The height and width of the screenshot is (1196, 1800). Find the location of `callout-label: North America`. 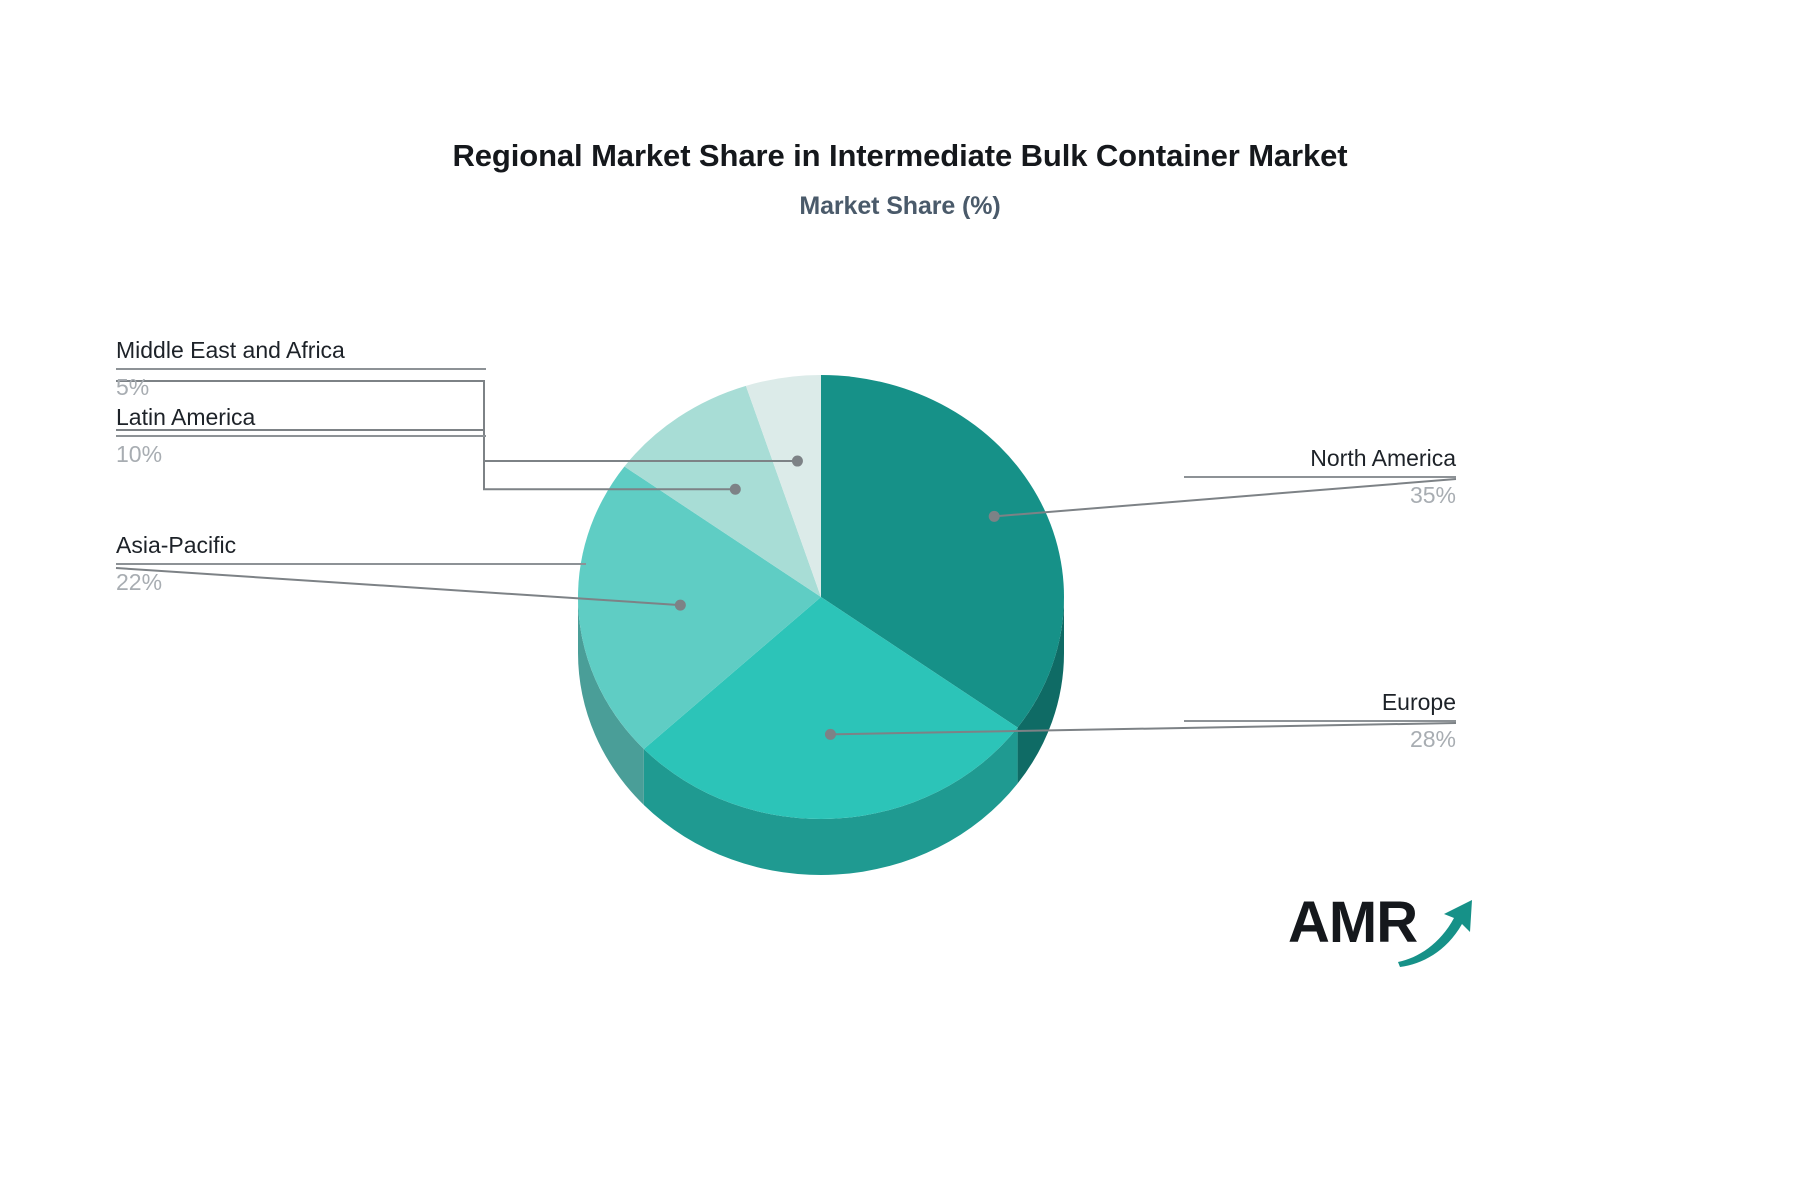

callout-label: North America is located at coordinates (1383, 458).